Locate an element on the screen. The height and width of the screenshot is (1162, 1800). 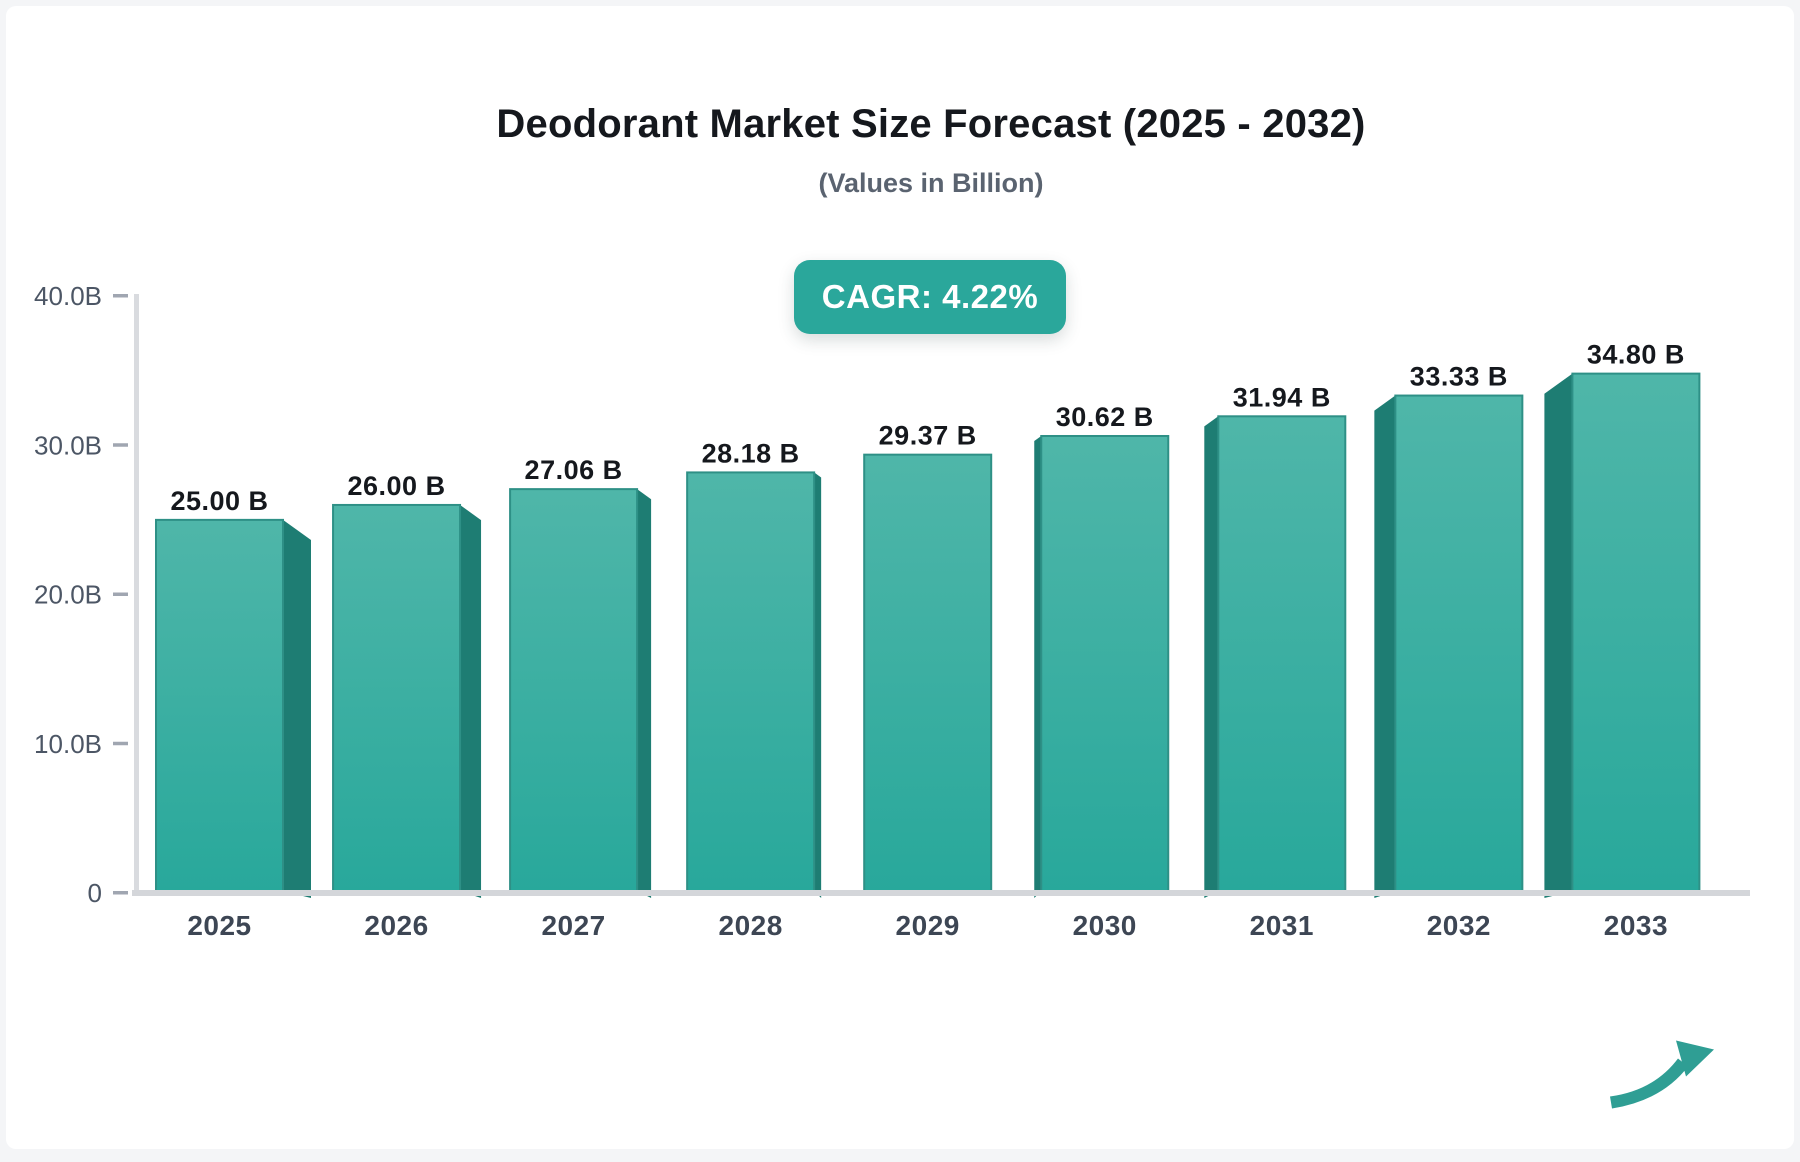
x-tick-label: 2025 is located at coordinates (219, 925).